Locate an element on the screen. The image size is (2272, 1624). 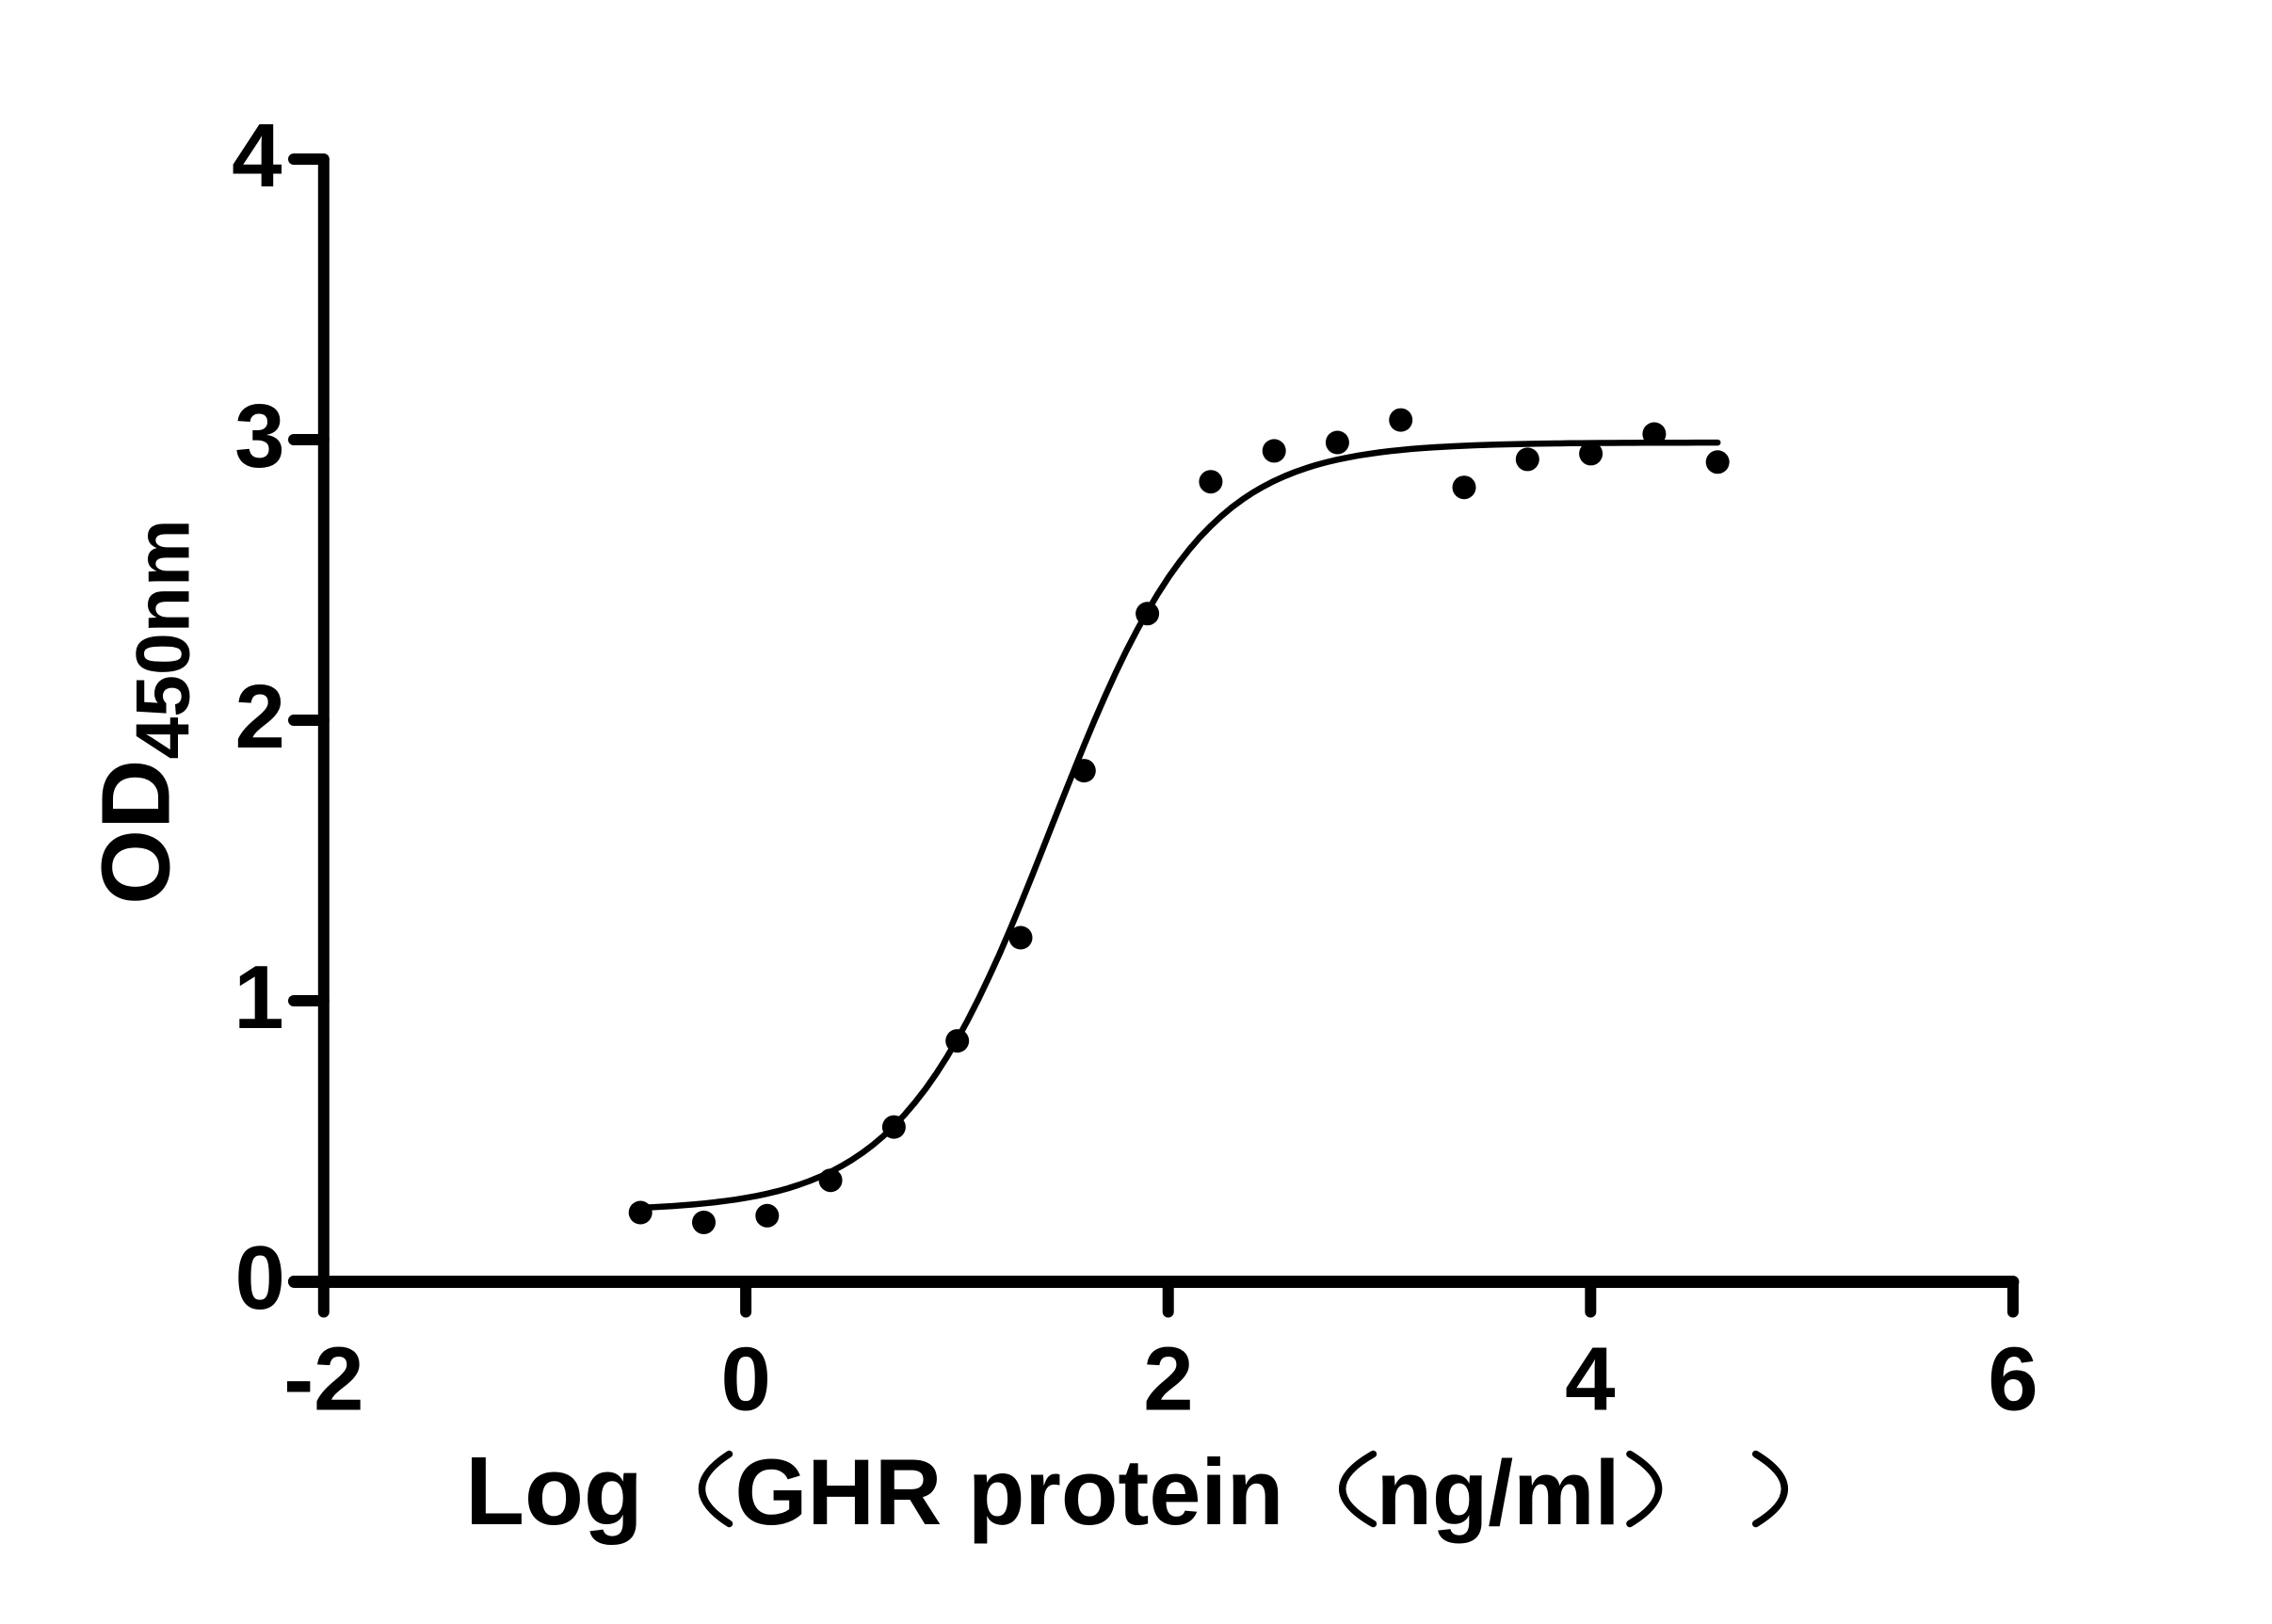
svg-text: ng/ml is located at coordinates (1498, 1492).